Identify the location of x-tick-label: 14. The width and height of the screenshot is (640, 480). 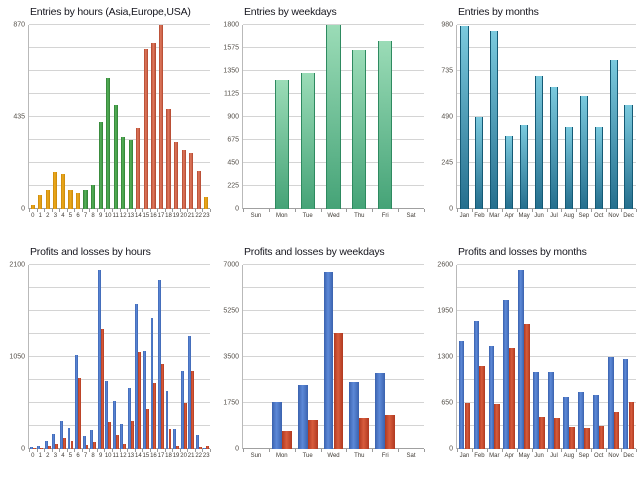
(138, 456).